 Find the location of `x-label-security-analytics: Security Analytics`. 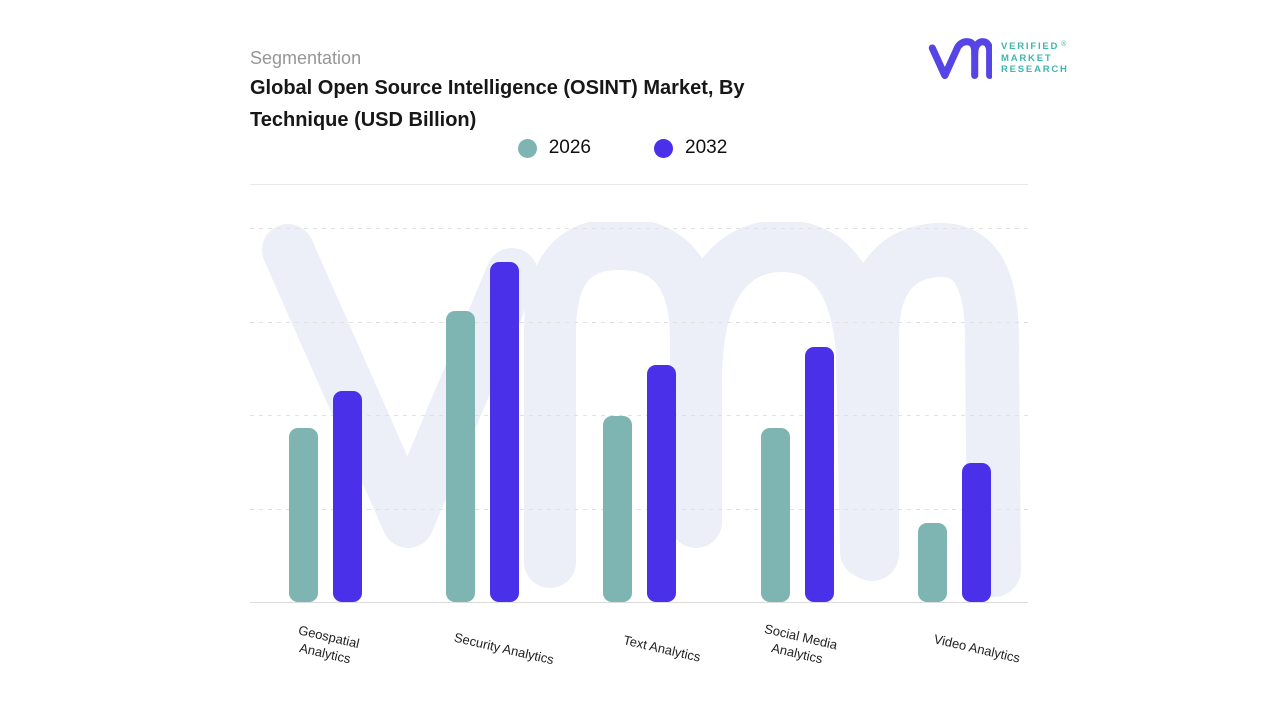

x-label-security-analytics: Security Analytics is located at coordinates (504, 648).